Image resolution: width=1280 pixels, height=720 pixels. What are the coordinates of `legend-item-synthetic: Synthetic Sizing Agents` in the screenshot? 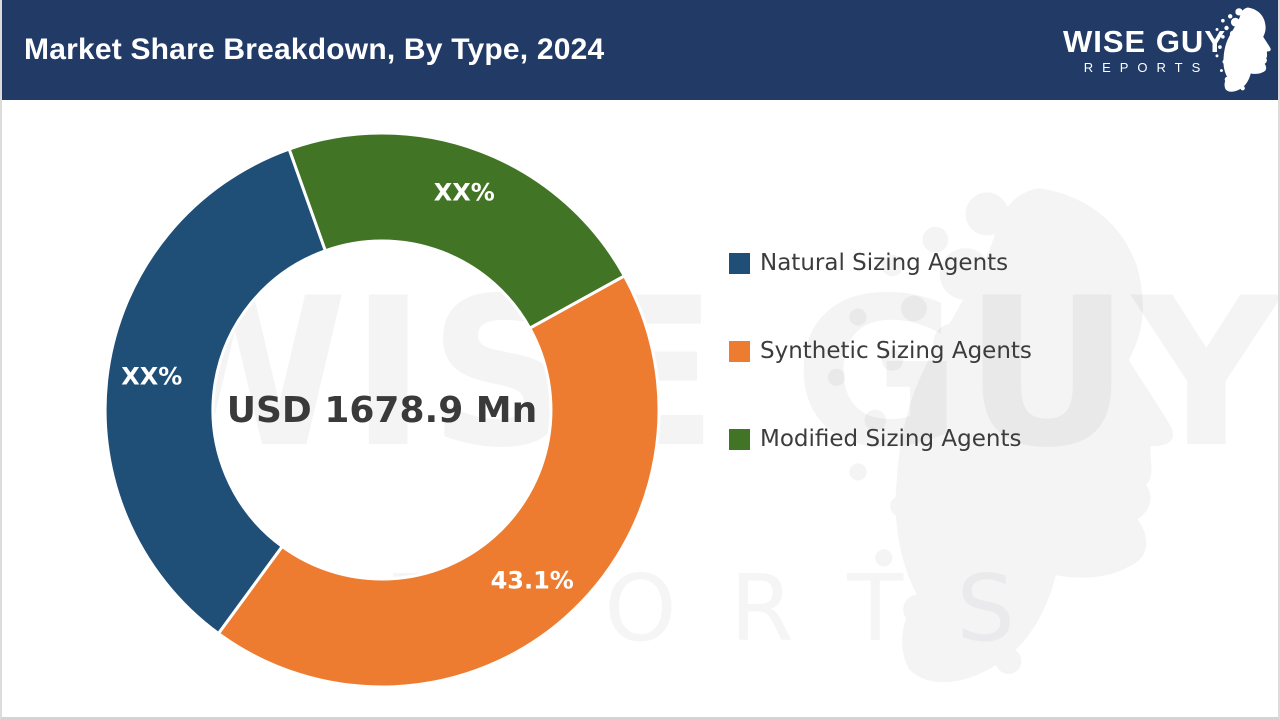 It's located at (880, 351).